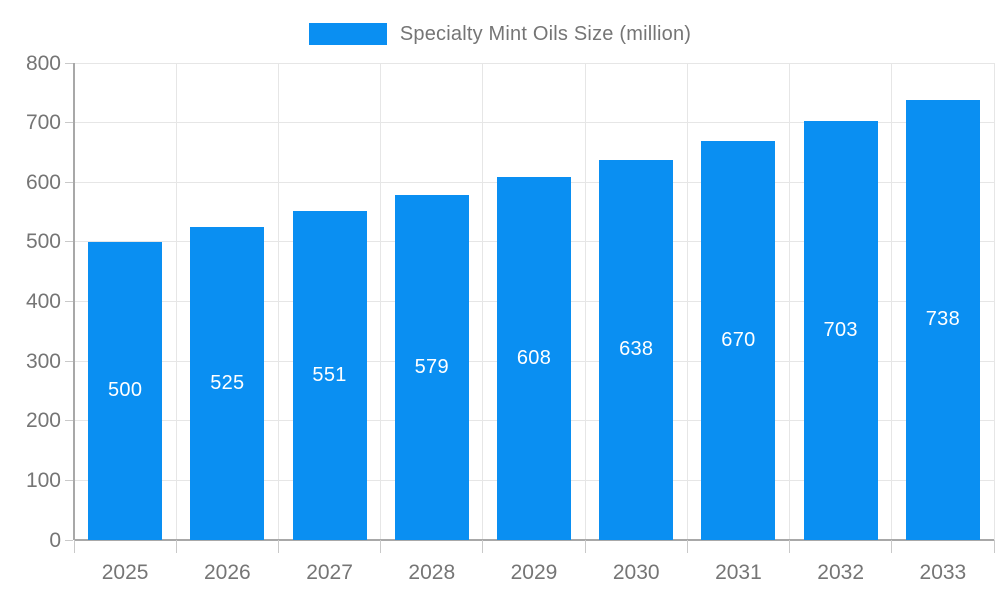  I want to click on x-axis-line, so click(534, 540).